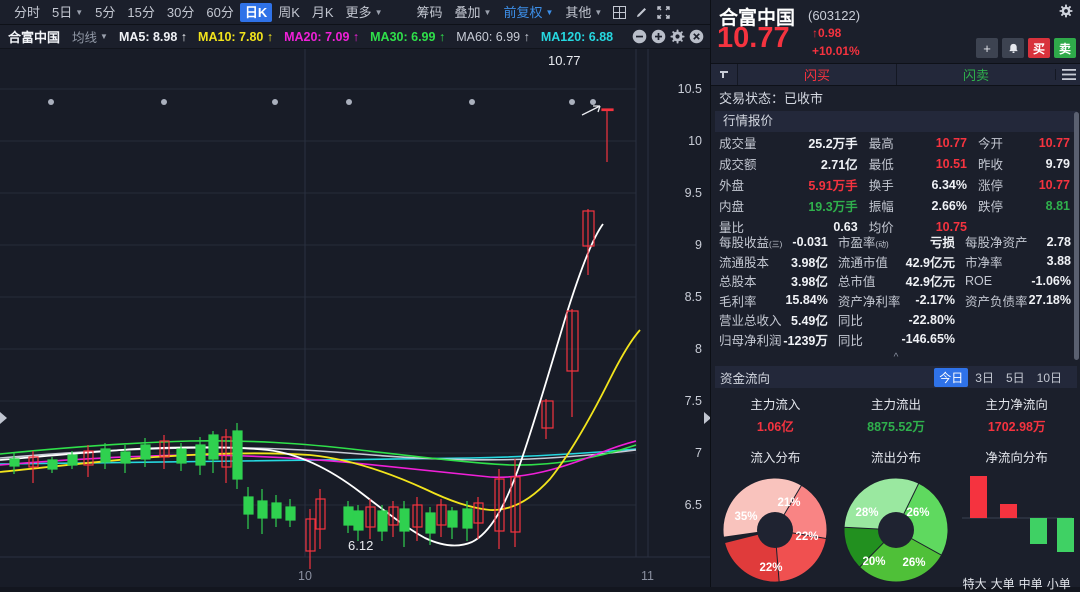 The image size is (1080, 592). What do you see at coordinates (896, 205) in the screenshot?
I see `table-row: 内盘 19.3万手 振幅 2.66% 跌停 8.81` at bounding box center [896, 205].